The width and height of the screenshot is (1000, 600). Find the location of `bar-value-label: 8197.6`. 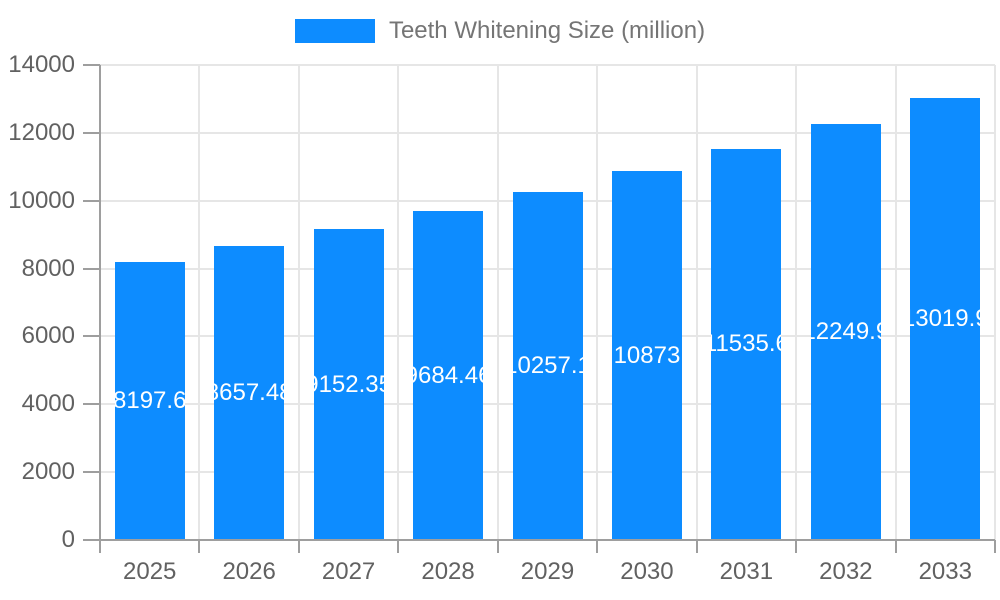

bar-value-label: 8197.6 is located at coordinates (149, 400).